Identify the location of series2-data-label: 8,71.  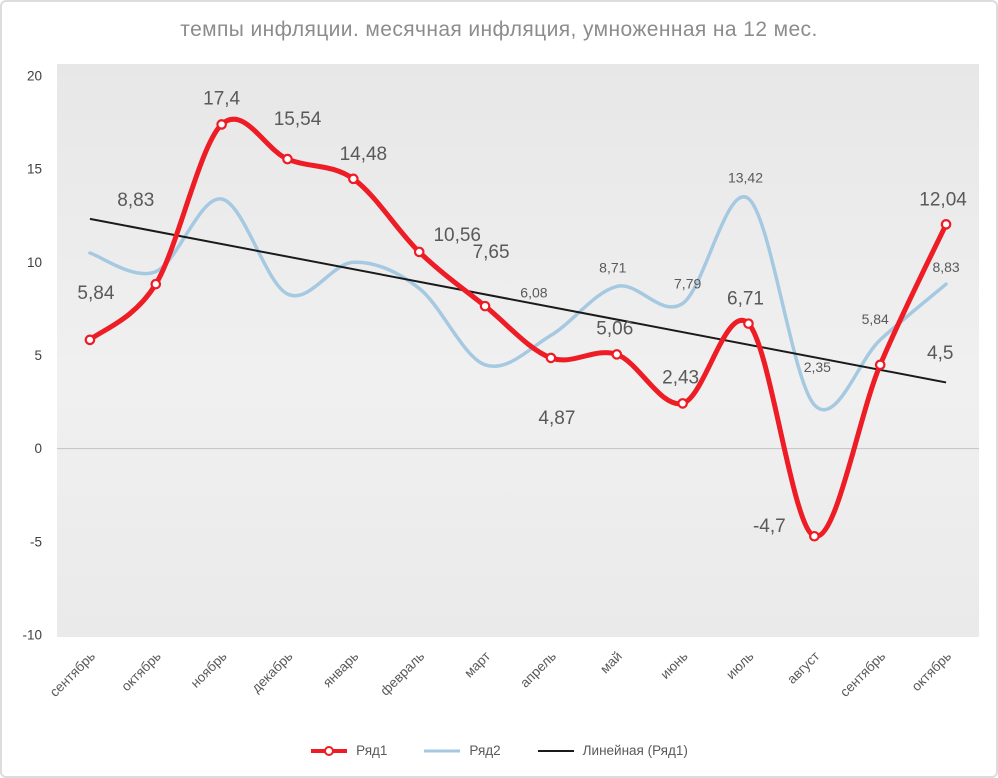
(612, 267).